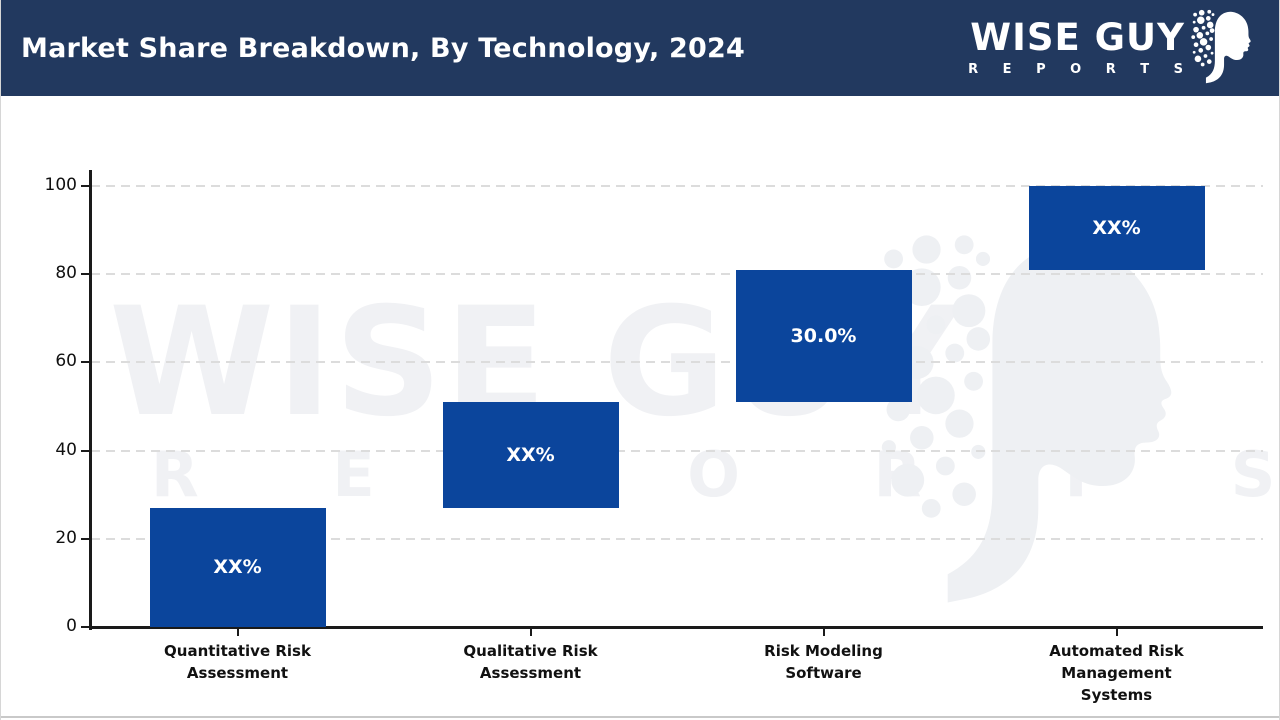  I want to click on y-axis-line, so click(90, 400).